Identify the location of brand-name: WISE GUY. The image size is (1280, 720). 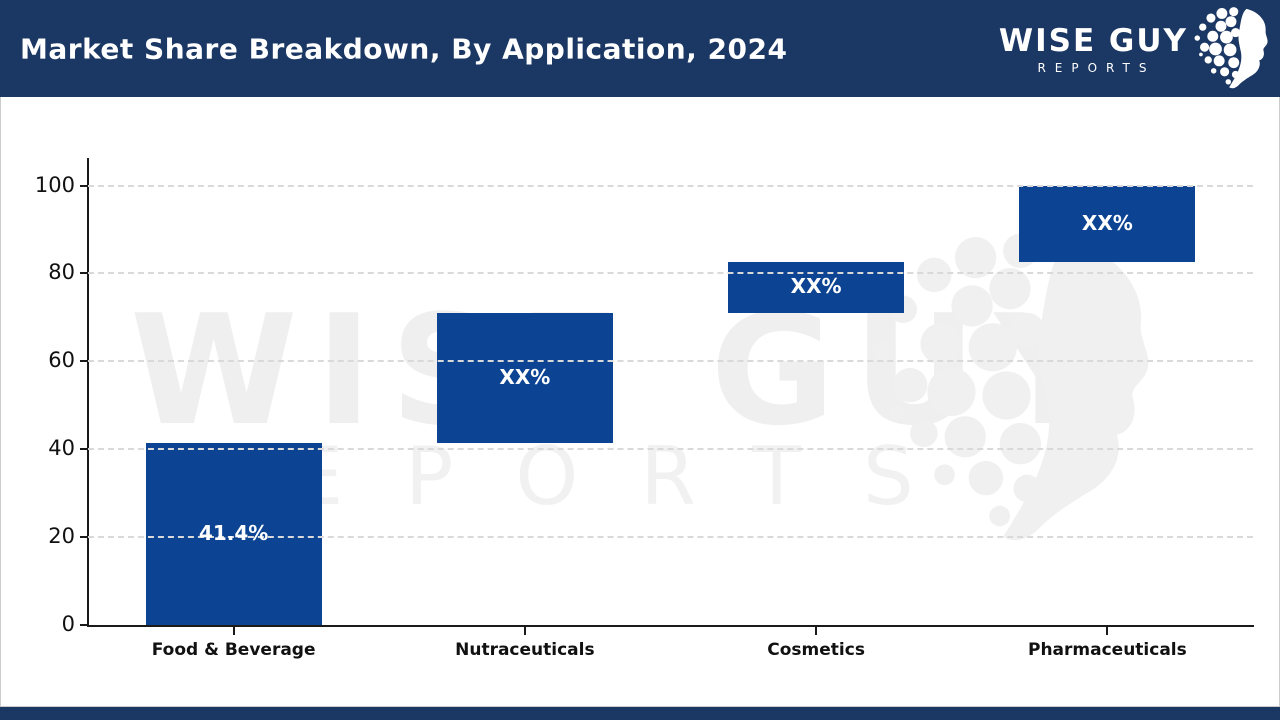
(1093, 41).